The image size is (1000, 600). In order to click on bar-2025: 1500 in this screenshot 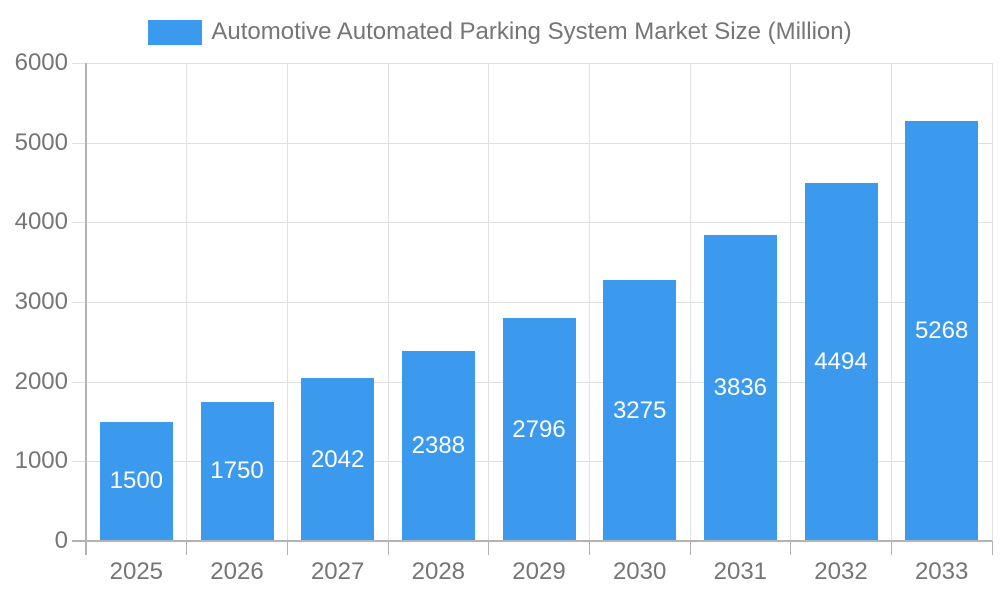, I will do `click(136, 481)`.